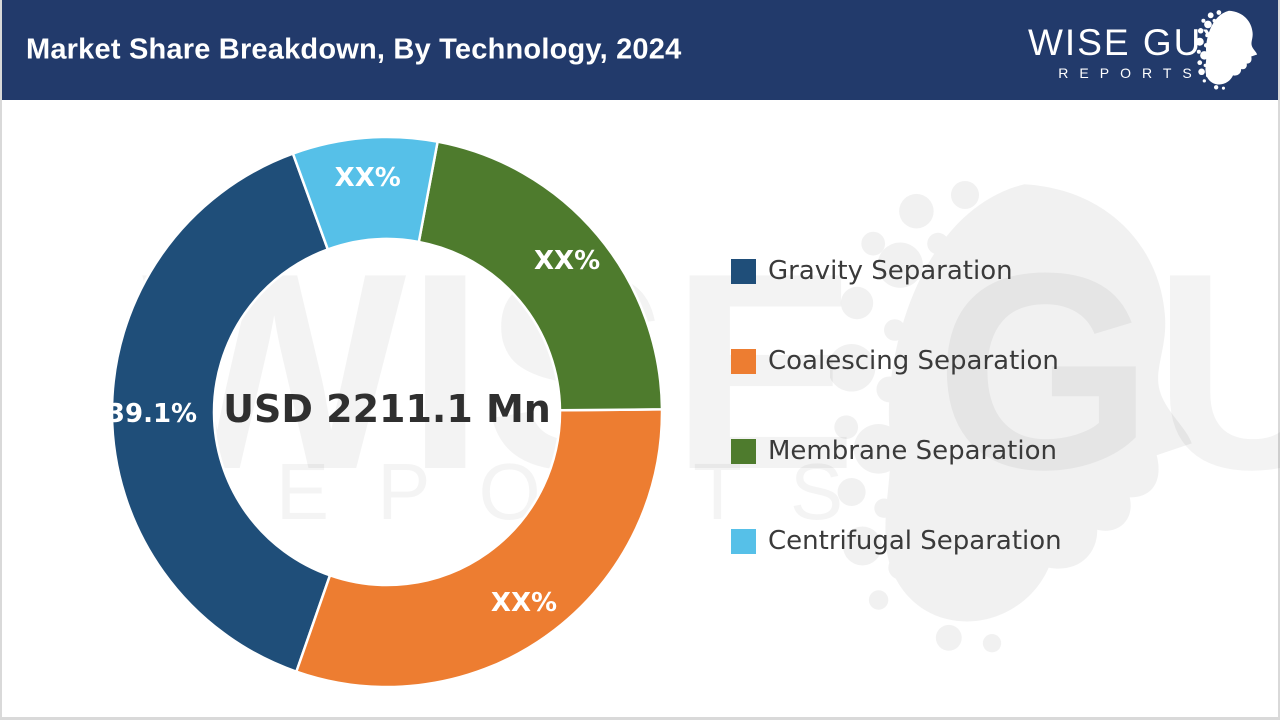  I want to click on slice-label-3: XX%, so click(367, 177).